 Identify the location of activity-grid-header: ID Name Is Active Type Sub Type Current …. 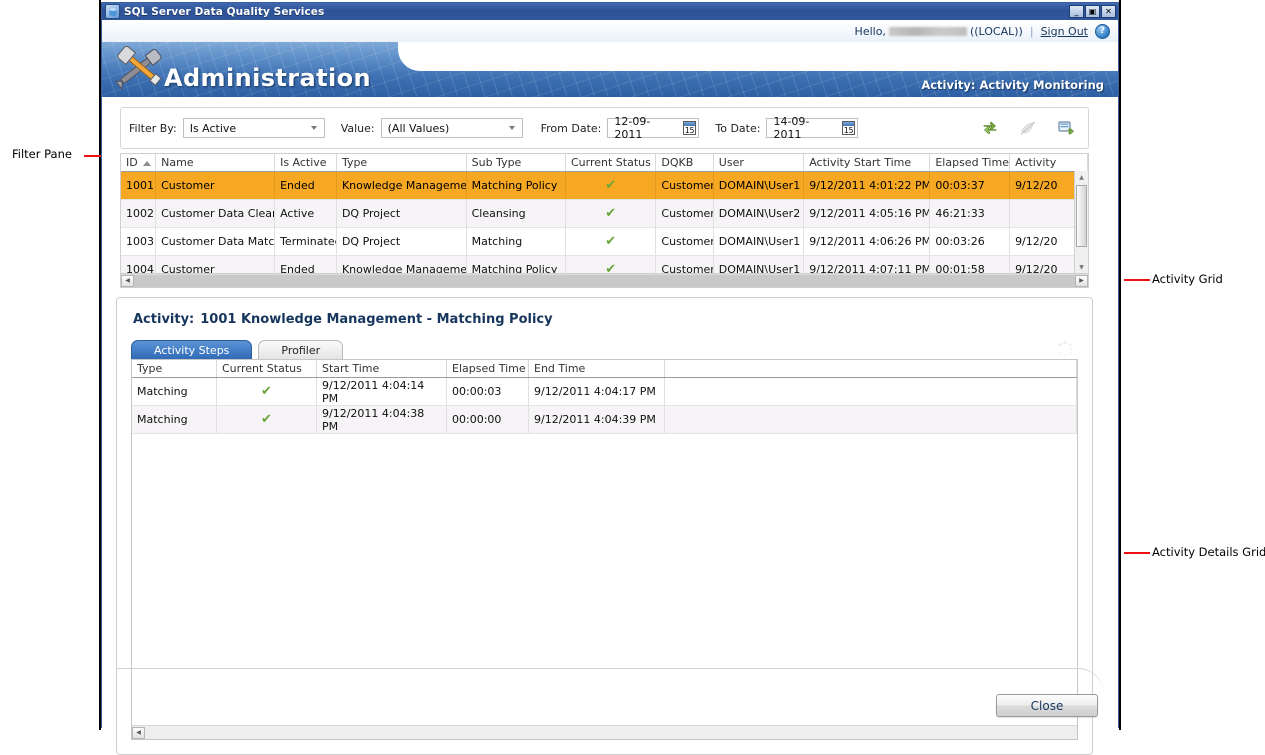
(604, 163).